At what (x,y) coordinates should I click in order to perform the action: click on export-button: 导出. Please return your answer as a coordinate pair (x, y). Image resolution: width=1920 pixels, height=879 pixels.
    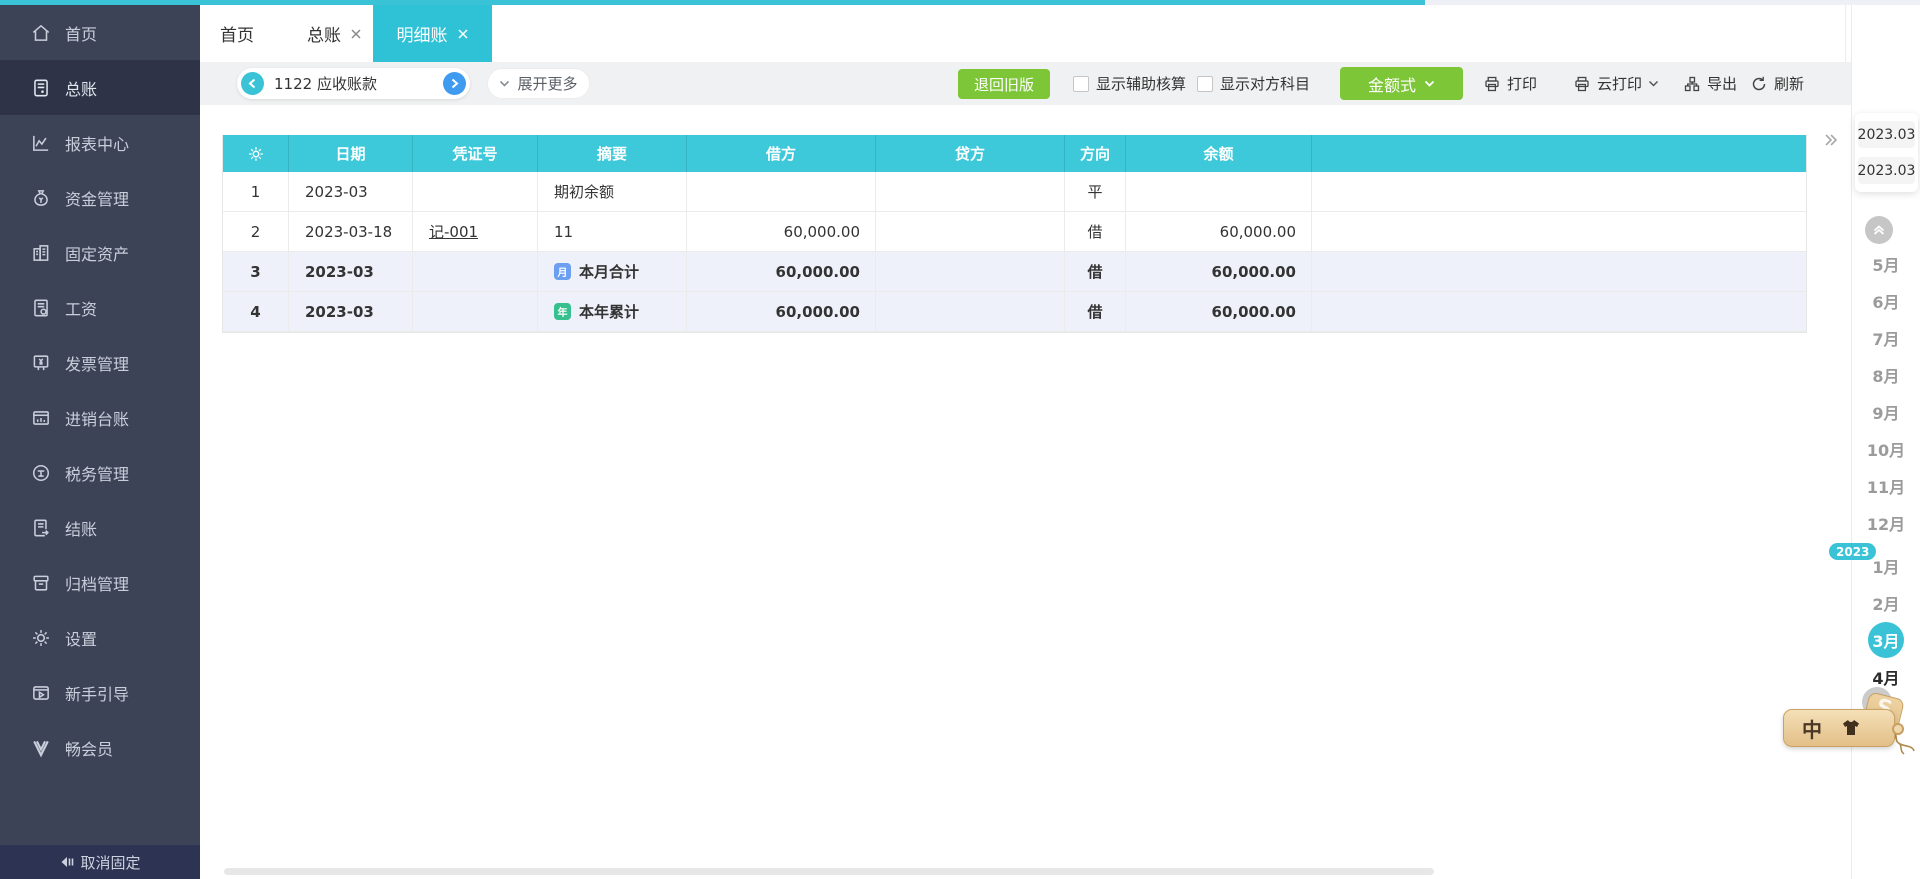
    Looking at the image, I should click on (1710, 83).